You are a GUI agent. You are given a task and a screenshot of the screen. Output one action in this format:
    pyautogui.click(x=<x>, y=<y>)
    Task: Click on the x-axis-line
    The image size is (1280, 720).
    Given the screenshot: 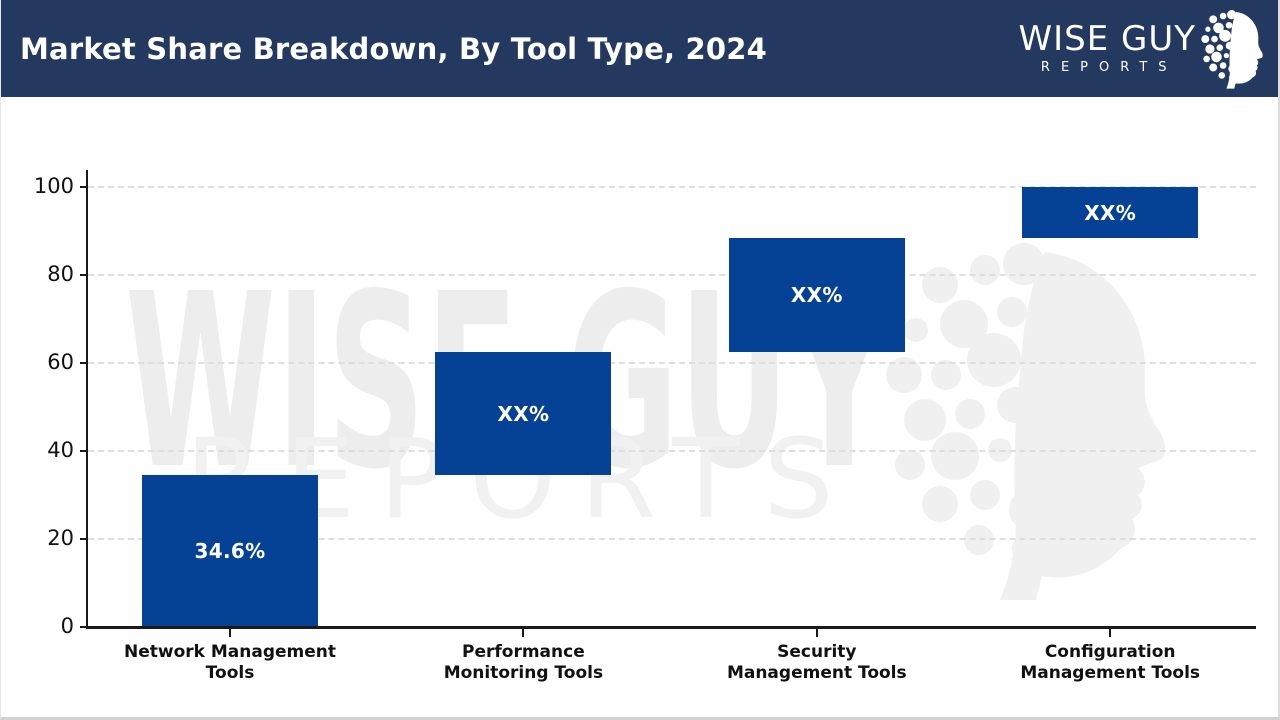 What is the action you would take?
    pyautogui.click(x=671, y=627)
    